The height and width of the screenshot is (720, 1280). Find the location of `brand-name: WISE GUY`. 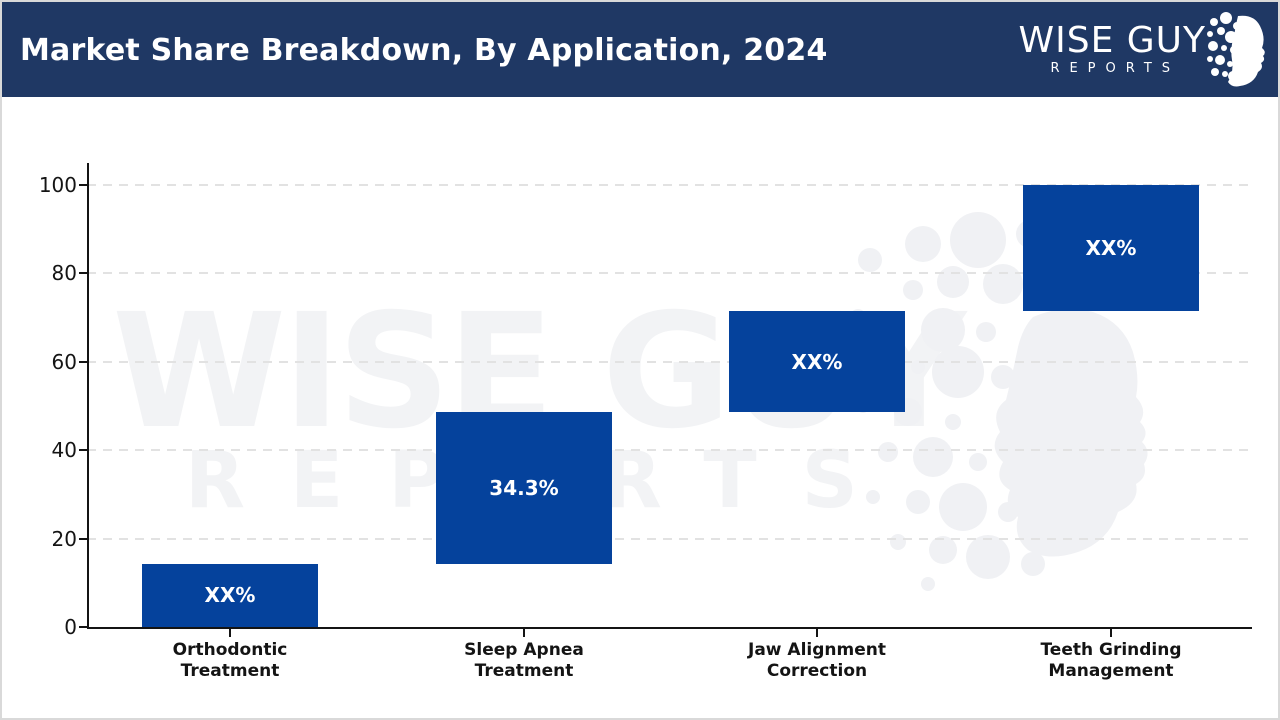

brand-name: WISE GUY is located at coordinates (1112, 40).